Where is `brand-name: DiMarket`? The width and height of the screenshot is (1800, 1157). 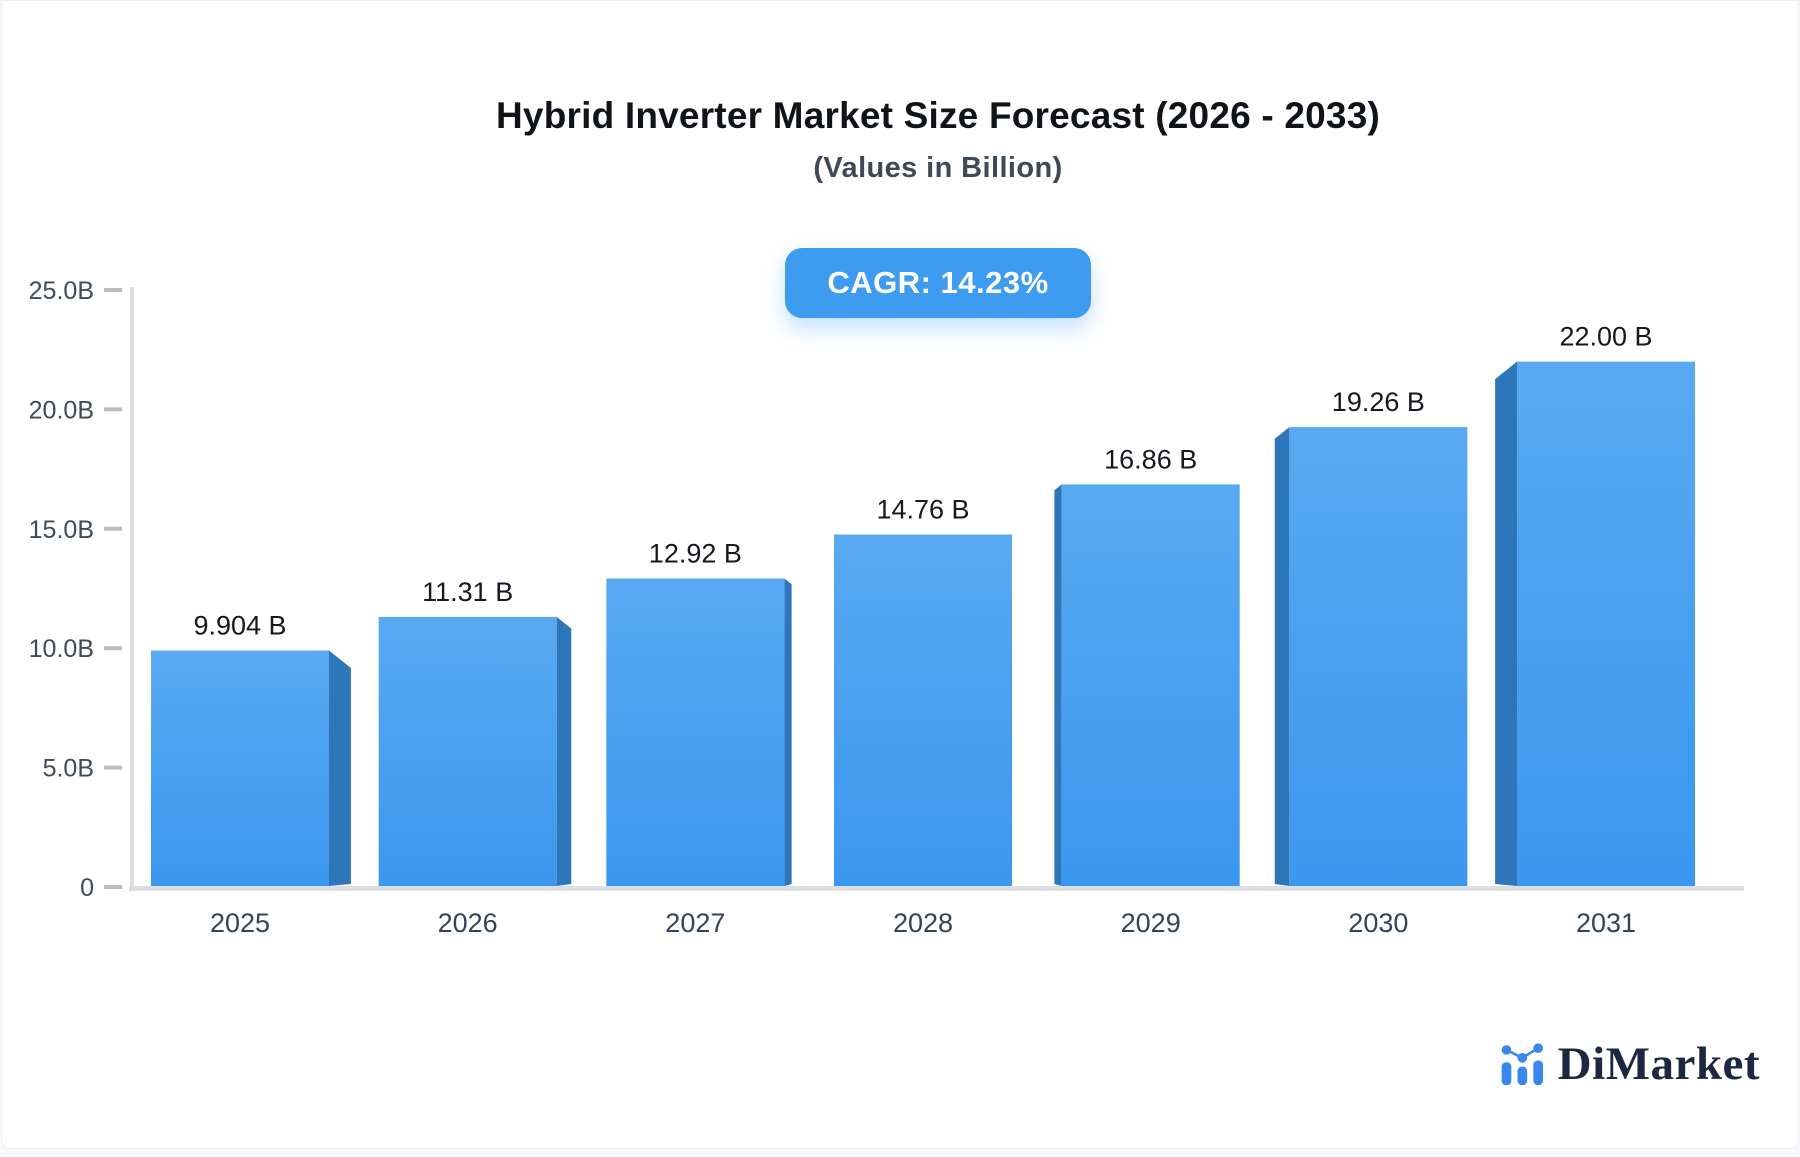
brand-name: DiMarket is located at coordinates (1658, 1064).